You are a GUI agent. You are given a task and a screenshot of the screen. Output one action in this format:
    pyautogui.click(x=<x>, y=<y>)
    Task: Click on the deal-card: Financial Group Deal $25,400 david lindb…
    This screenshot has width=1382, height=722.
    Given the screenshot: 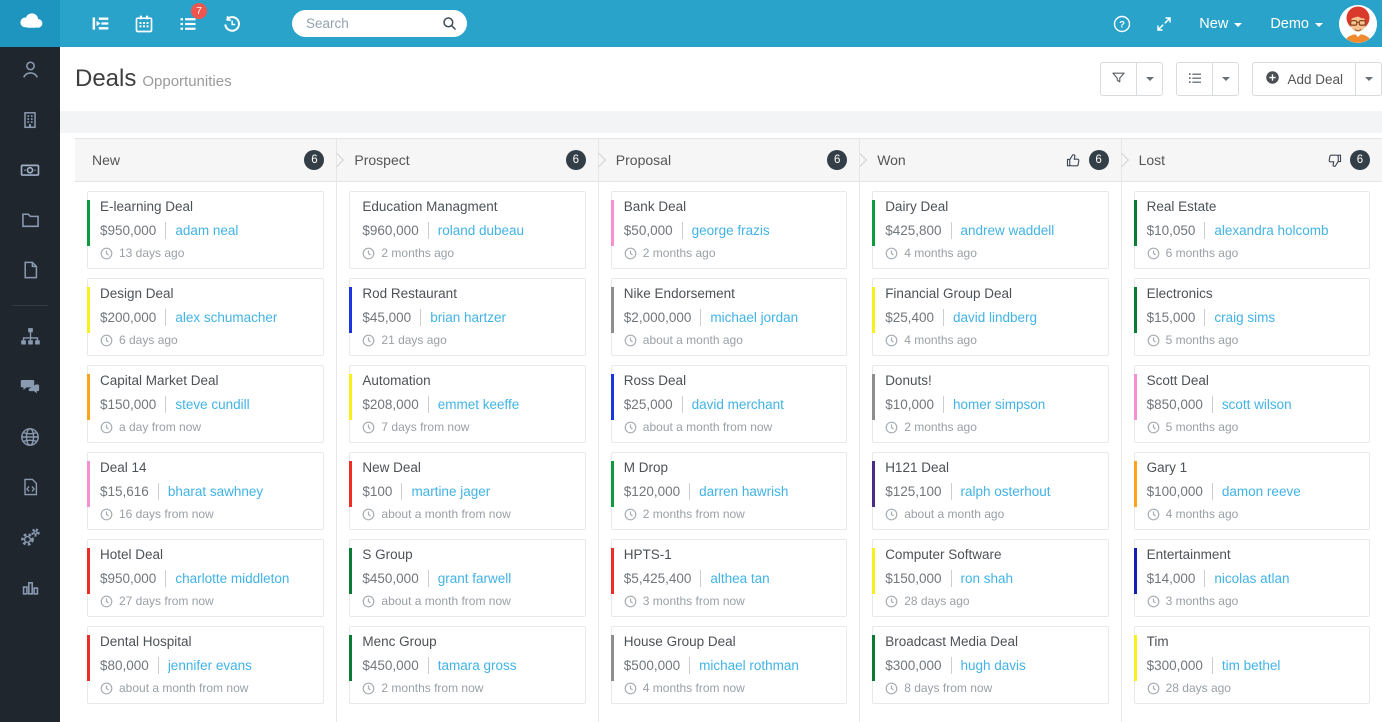 What is the action you would take?
    pyautogui.click(x=990, y=317)
    